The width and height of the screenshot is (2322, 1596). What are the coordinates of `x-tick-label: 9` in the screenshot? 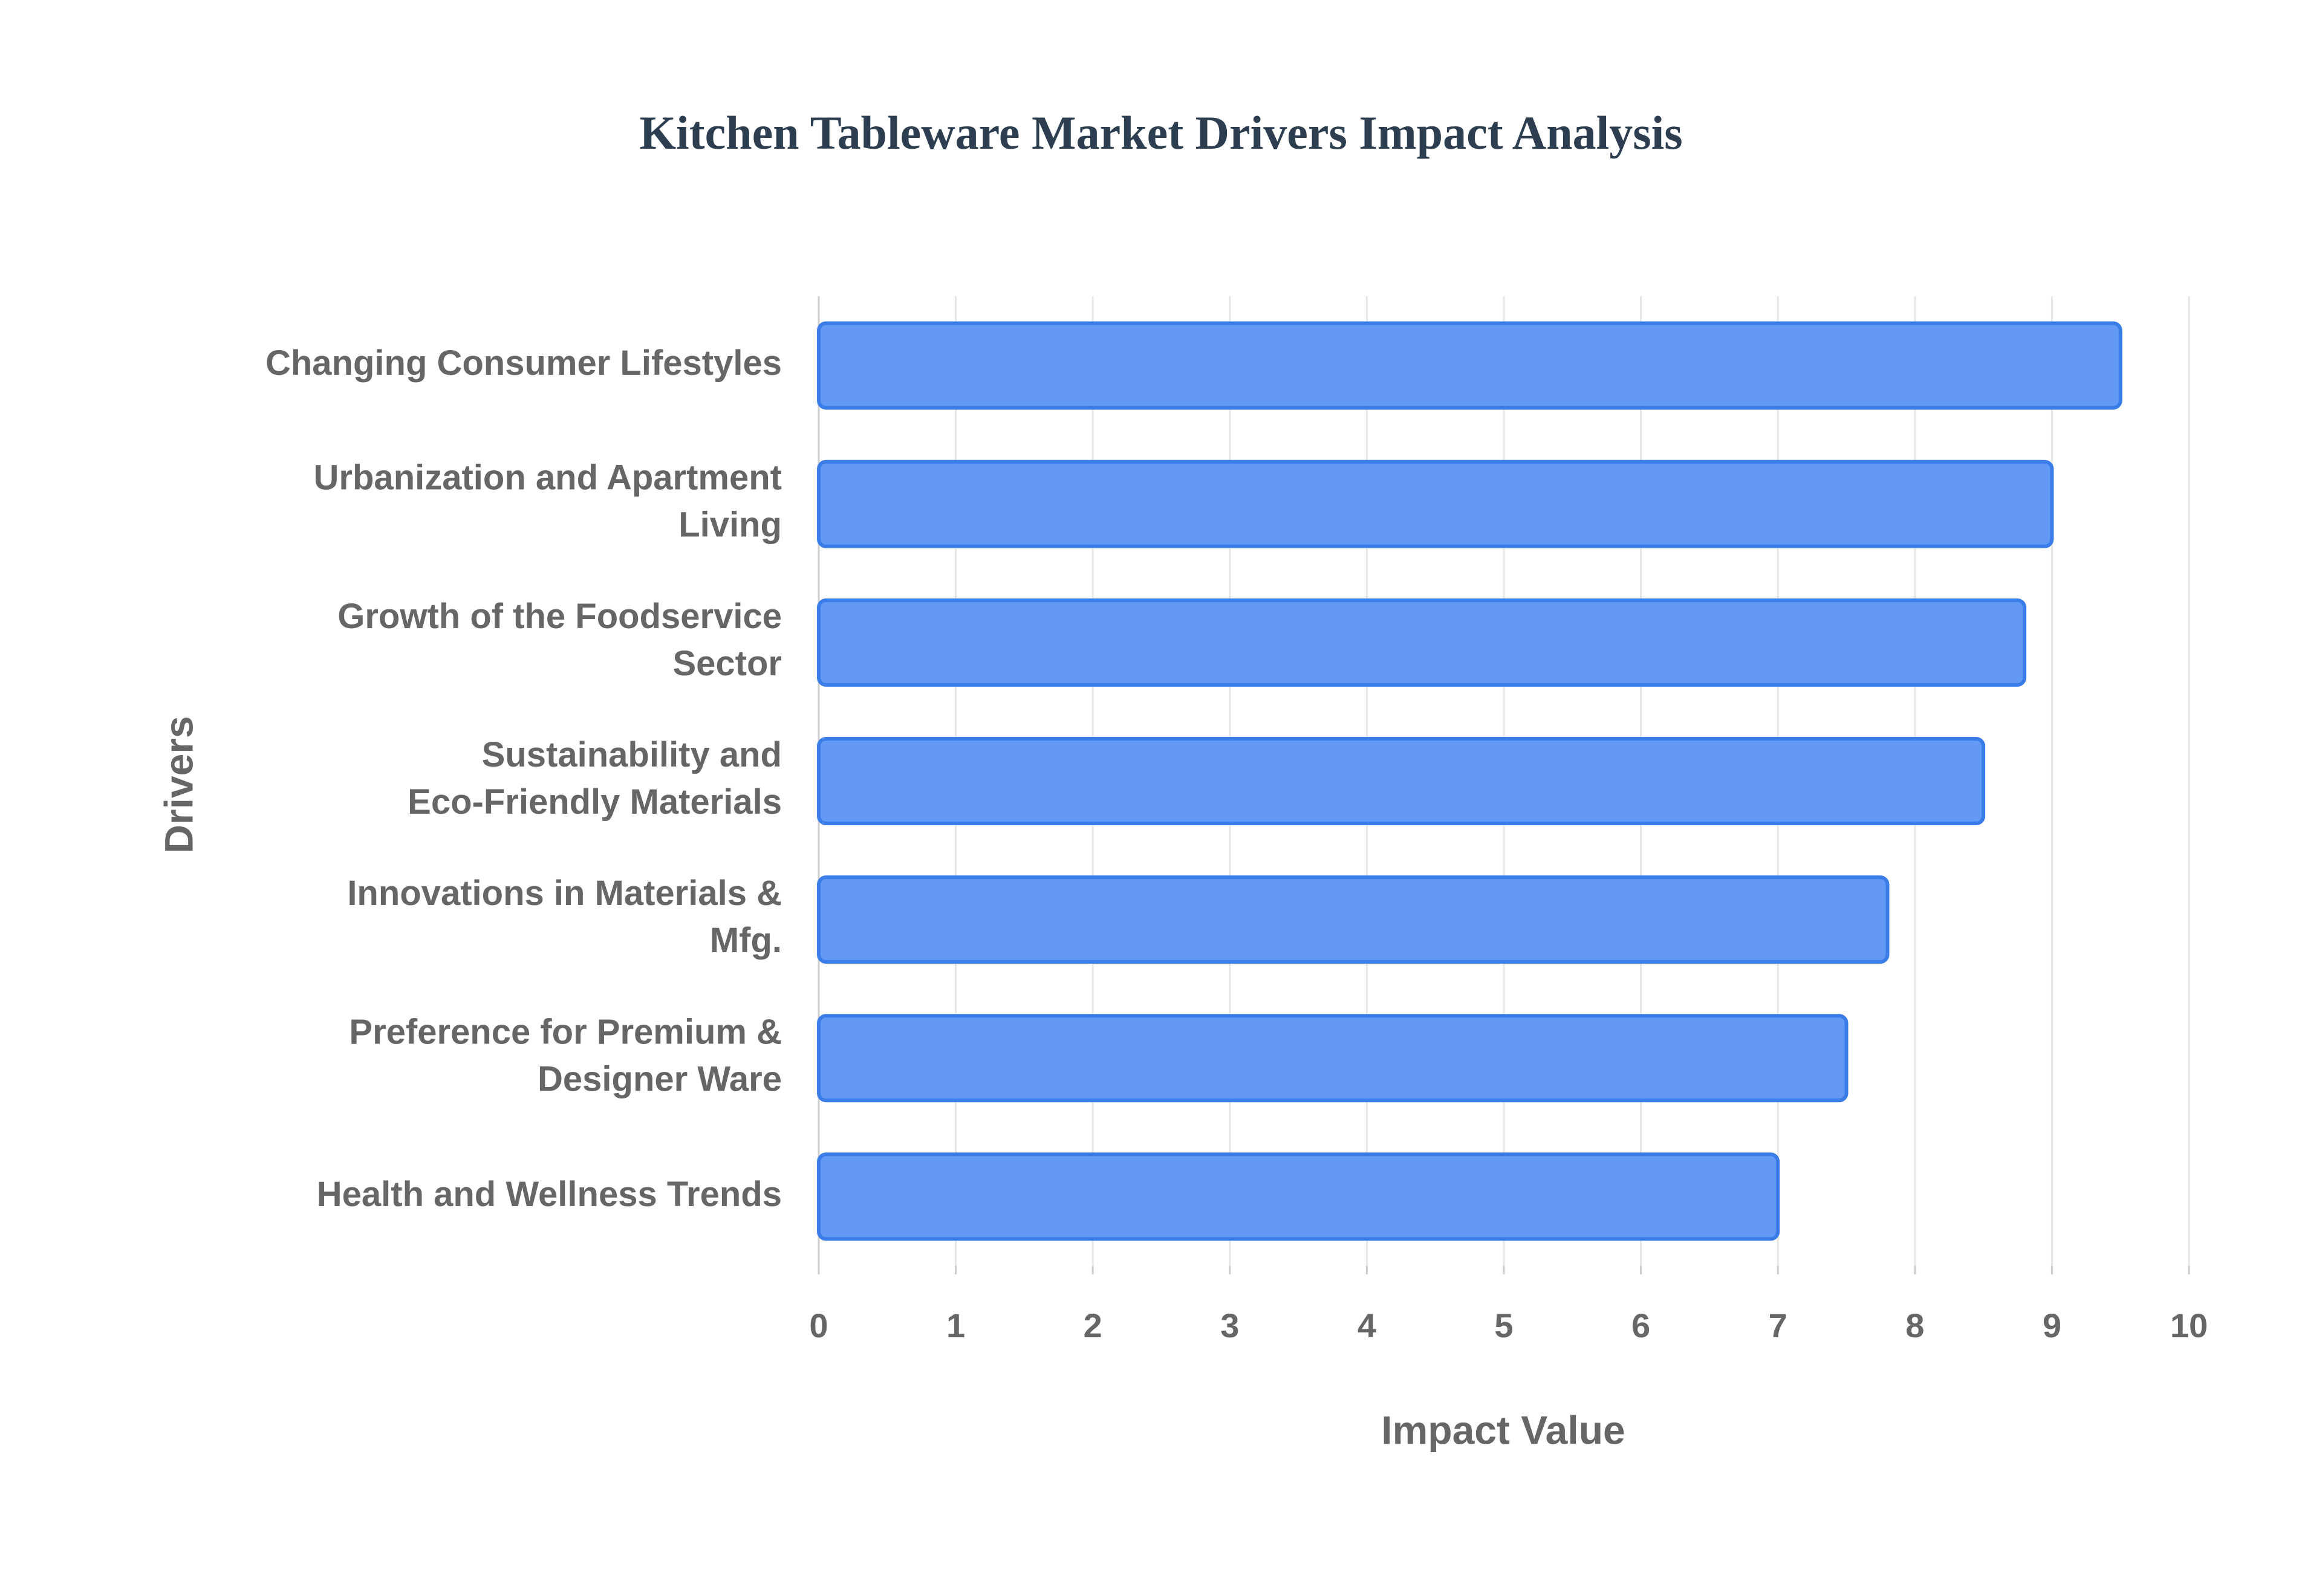 It's located at (2052, 1325).